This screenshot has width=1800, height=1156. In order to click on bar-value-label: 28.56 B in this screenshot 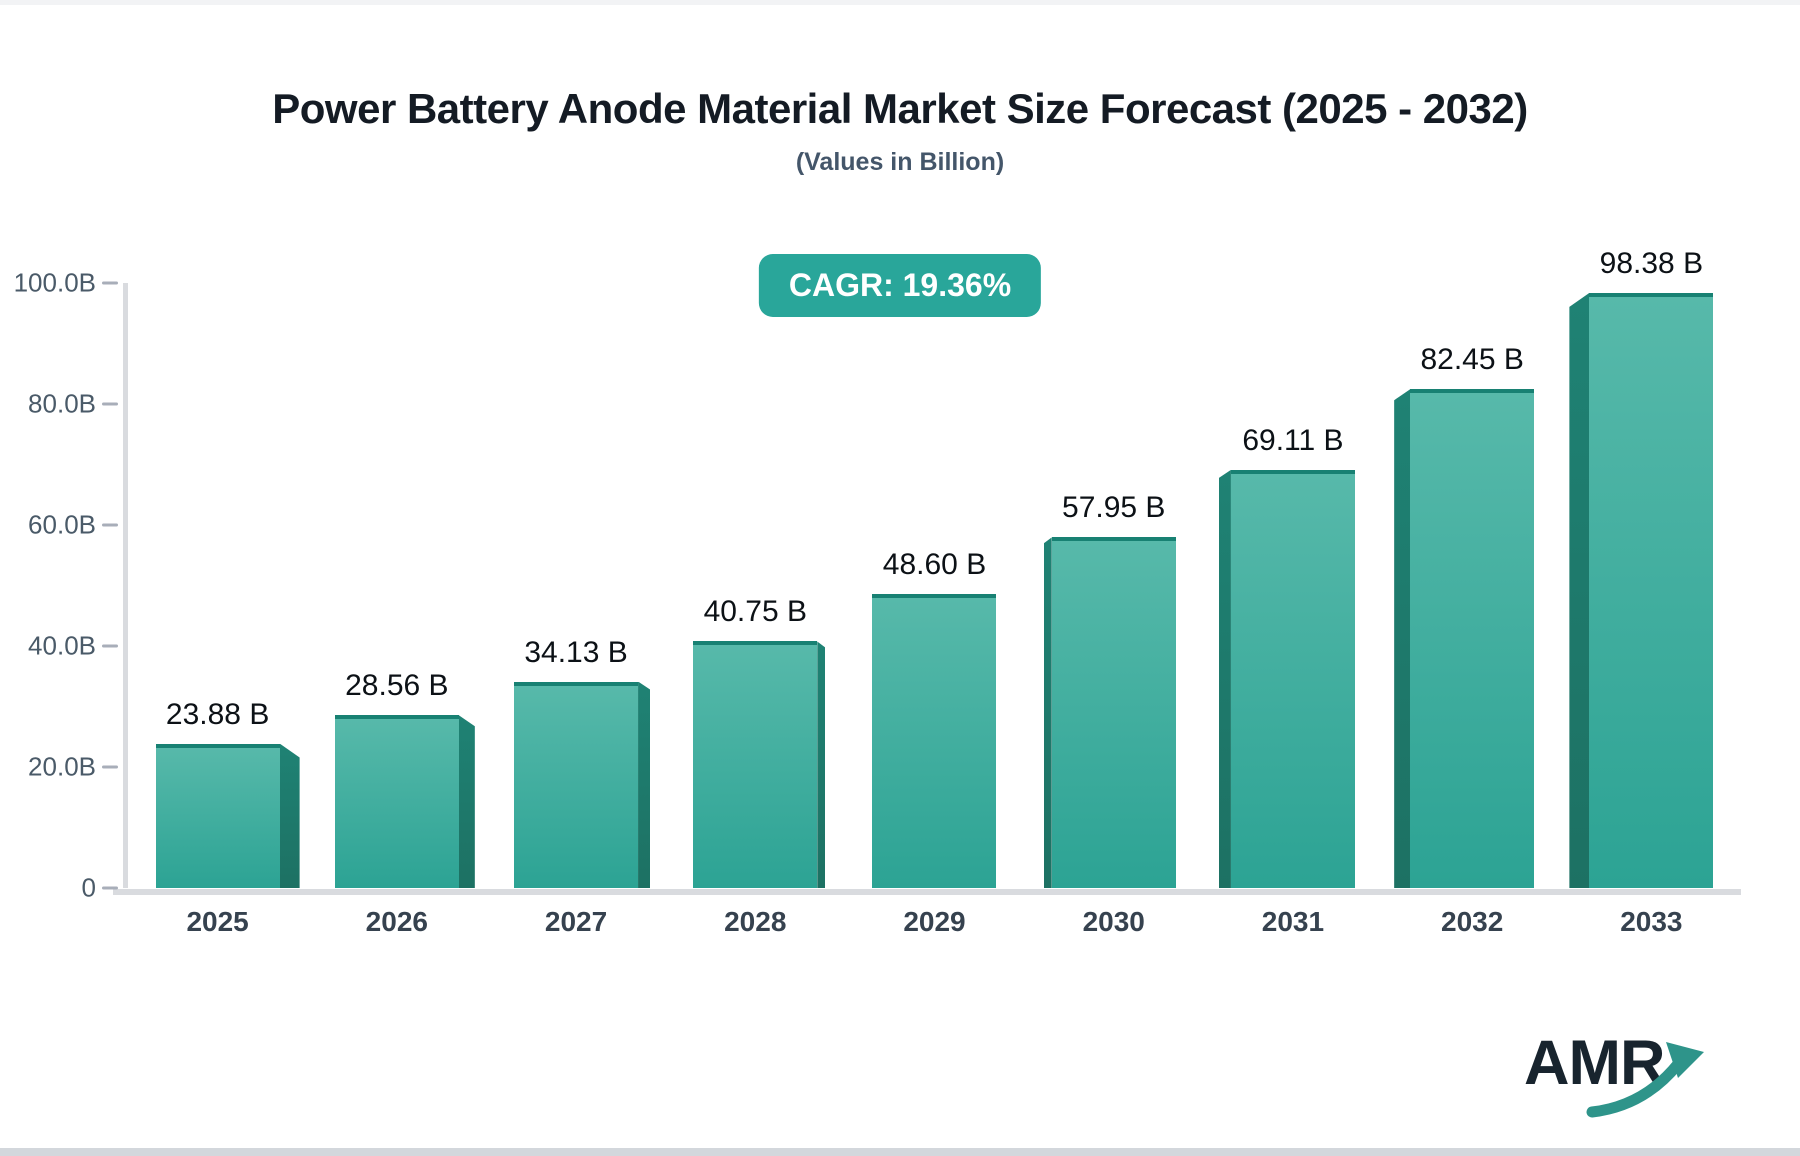, I will do `click(397, 686)`.